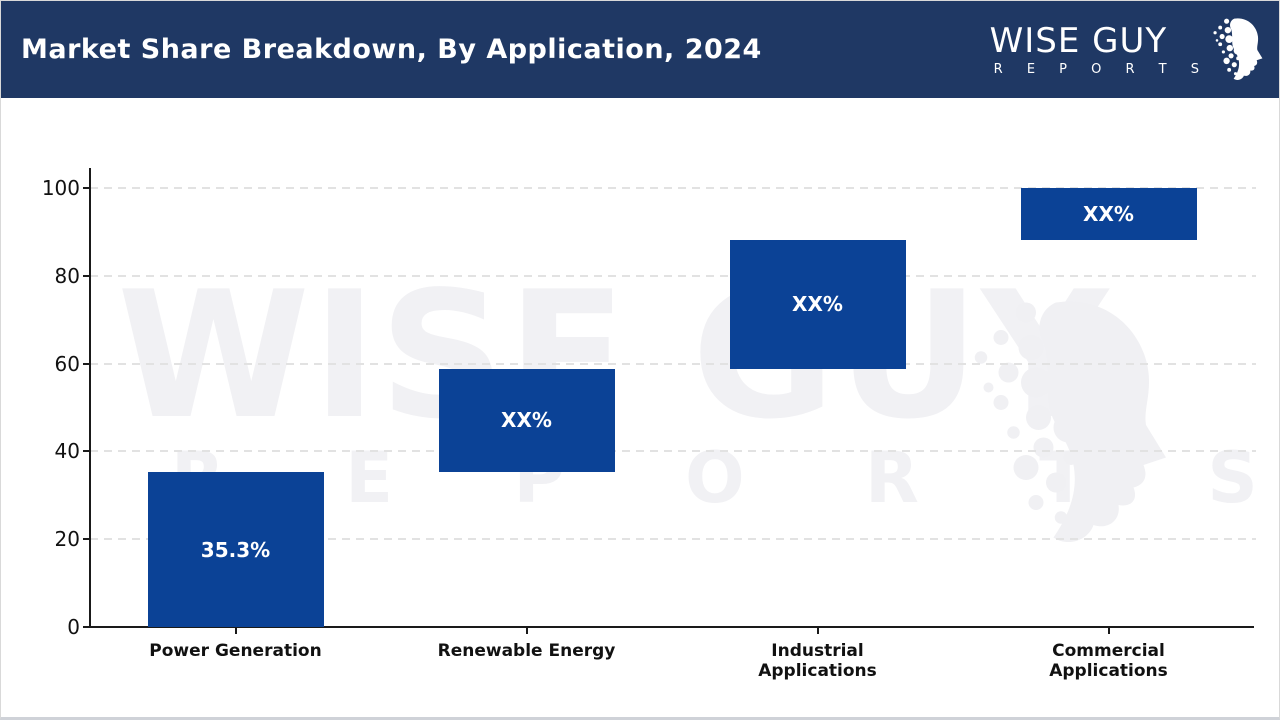  I want to click on x-tick-power-generation, so click(235, 630).